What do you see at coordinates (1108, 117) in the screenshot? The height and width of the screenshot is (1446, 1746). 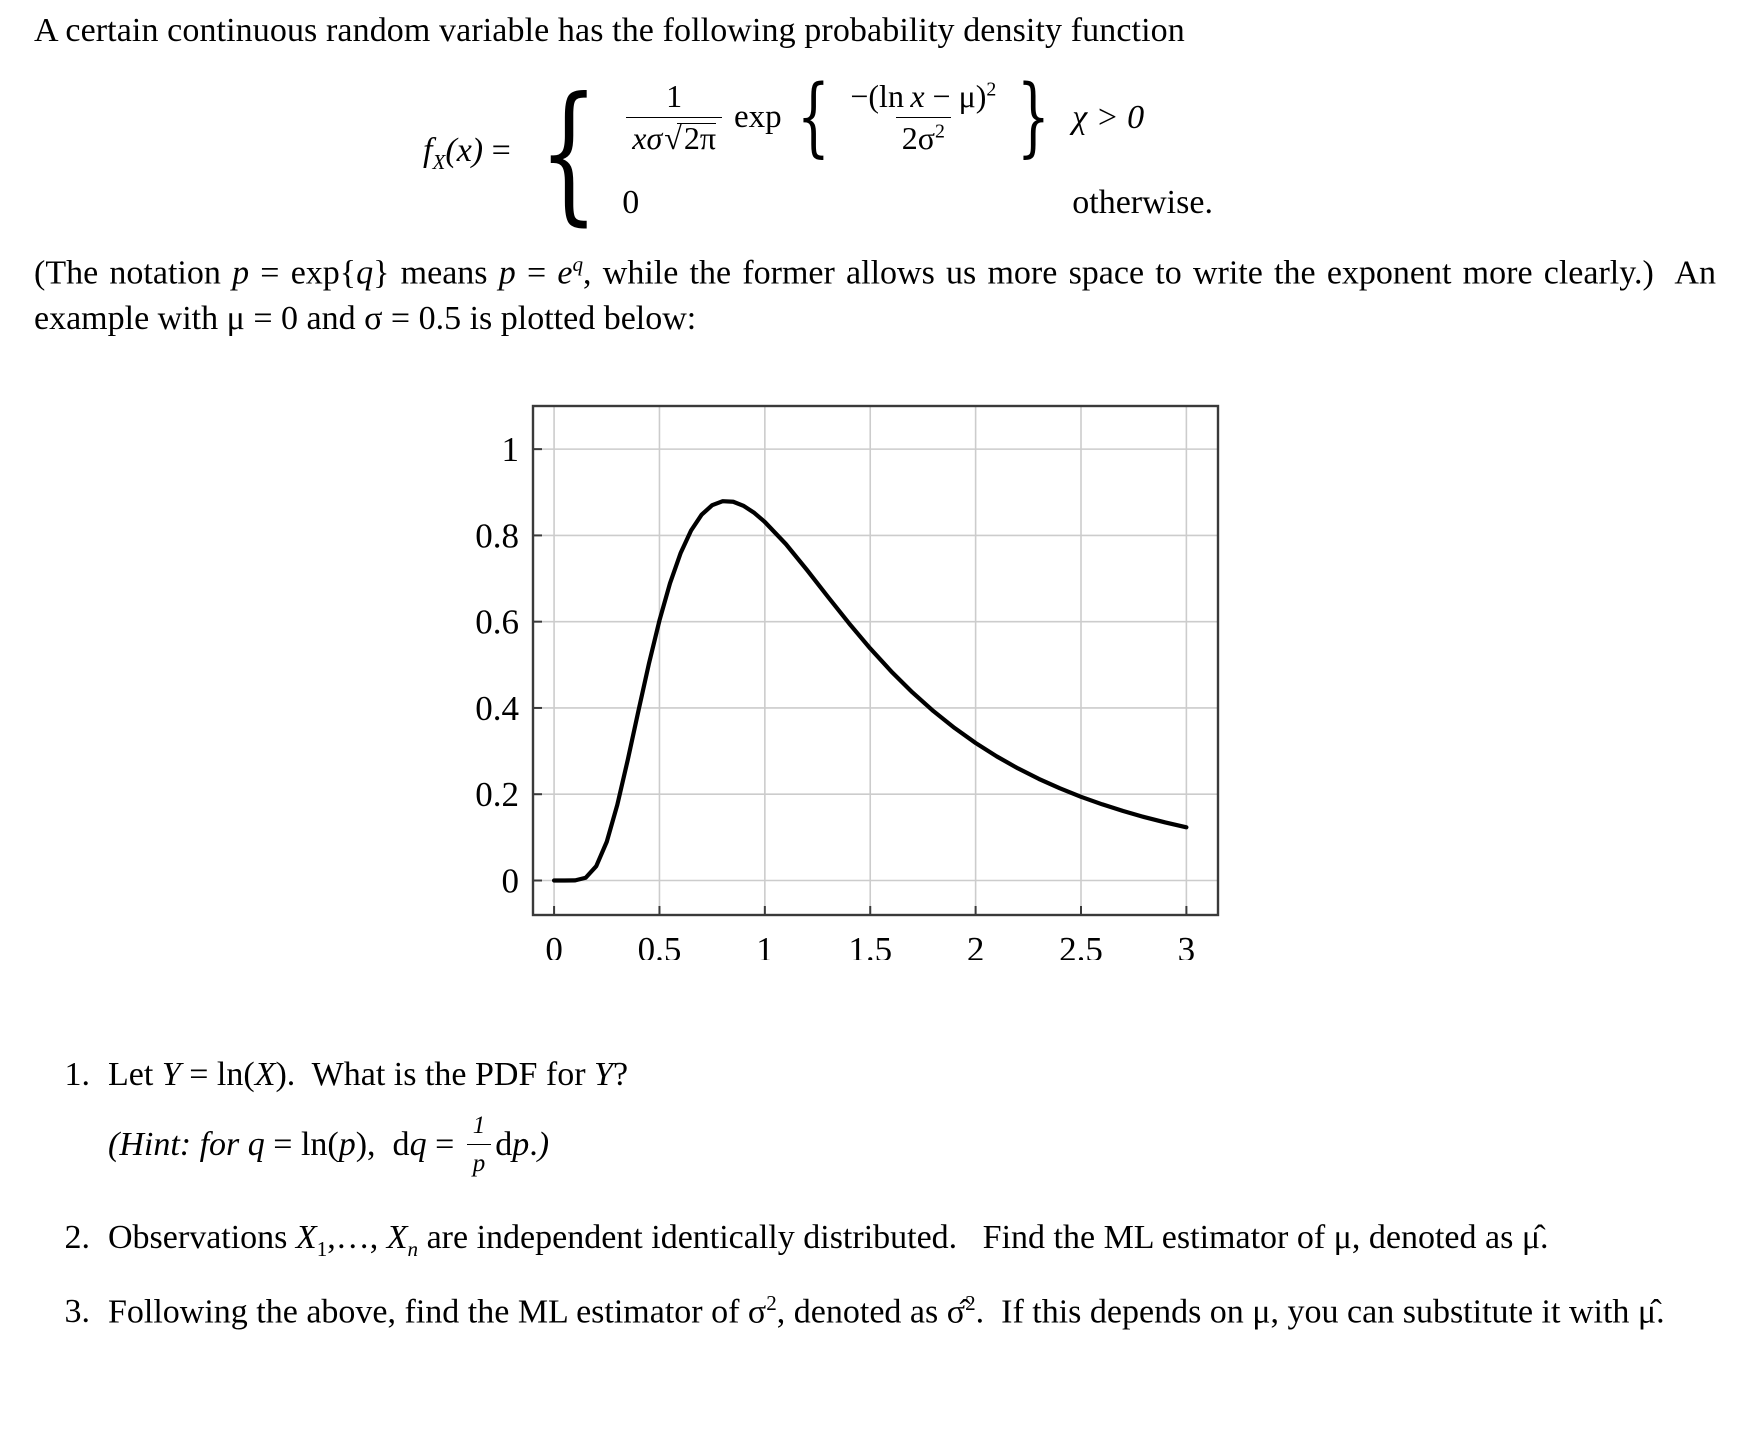 I see `case-condition-positive: χ > 0` at bounding box center [1108, 117].